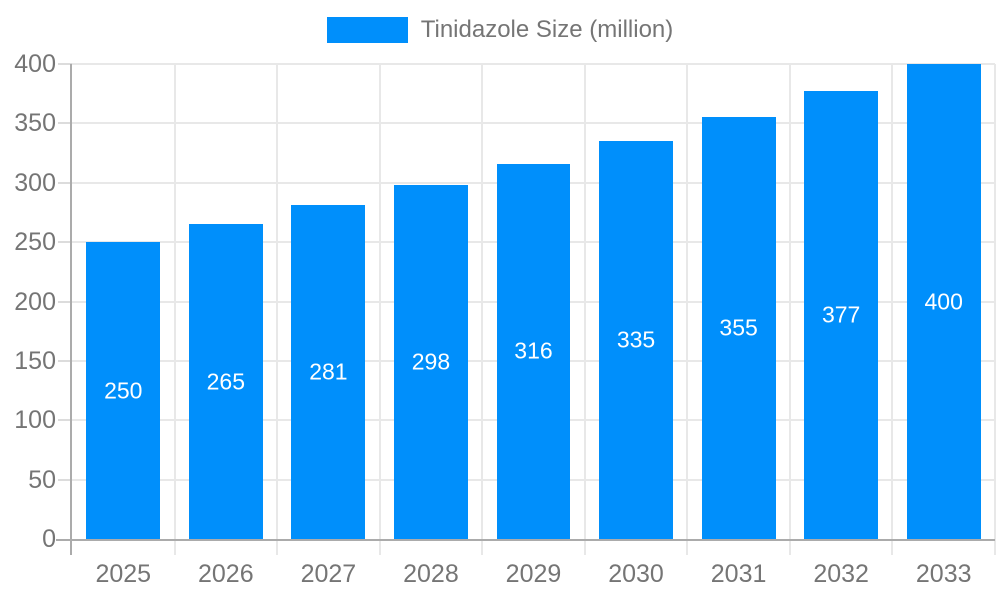  I want to click on y-axis-label: 250, so click(35, 242).